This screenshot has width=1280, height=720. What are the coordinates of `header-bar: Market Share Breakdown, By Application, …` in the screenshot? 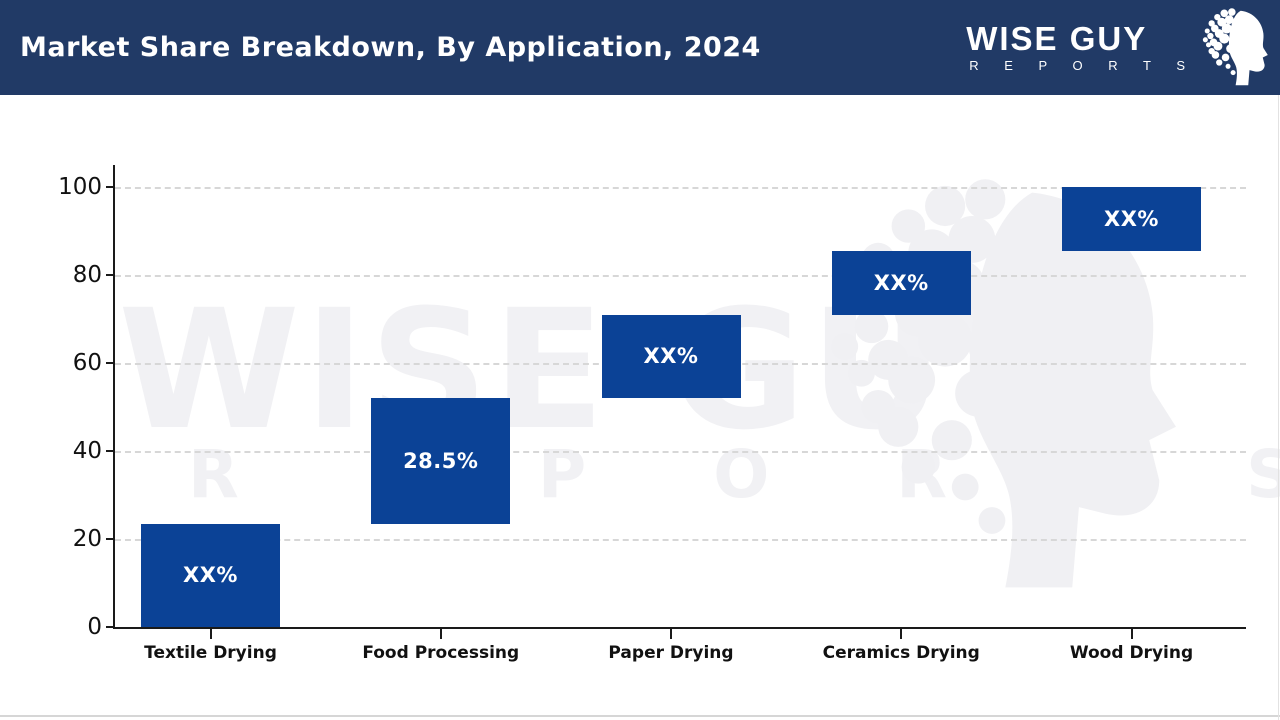 It's located at (640, 47).